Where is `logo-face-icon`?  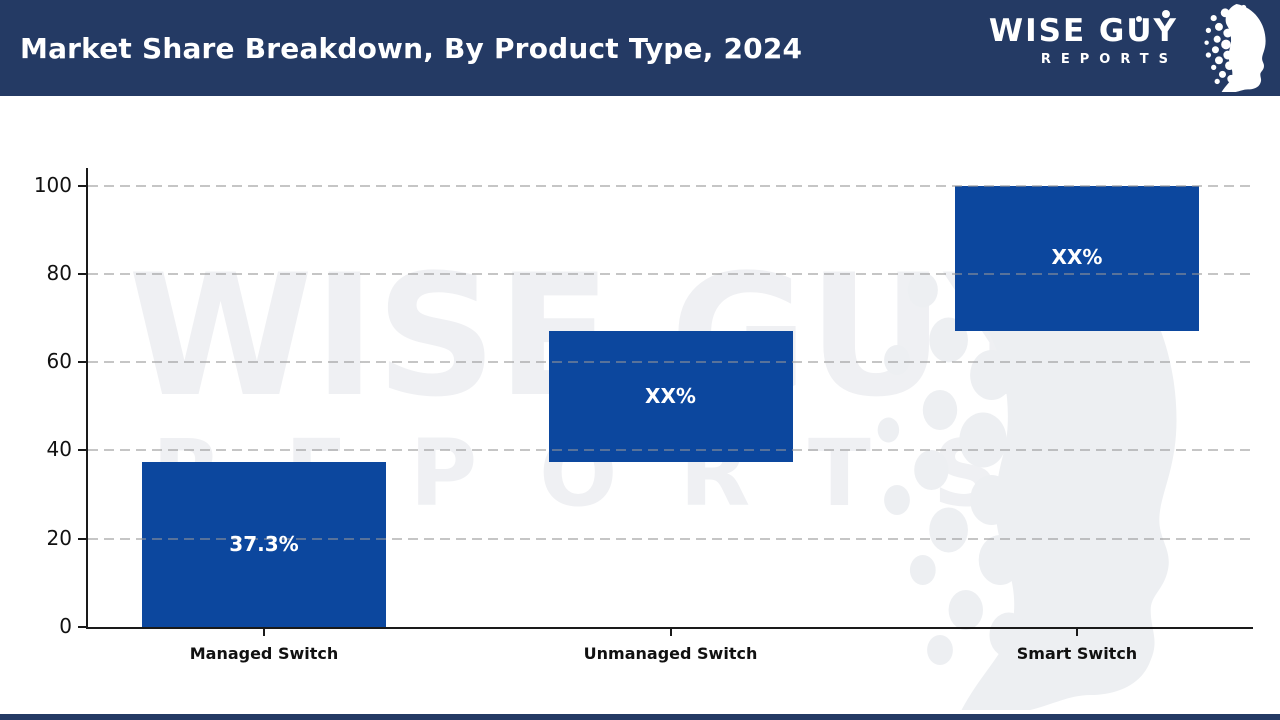
logo-face-icon is located at coordinates (1226, 50).